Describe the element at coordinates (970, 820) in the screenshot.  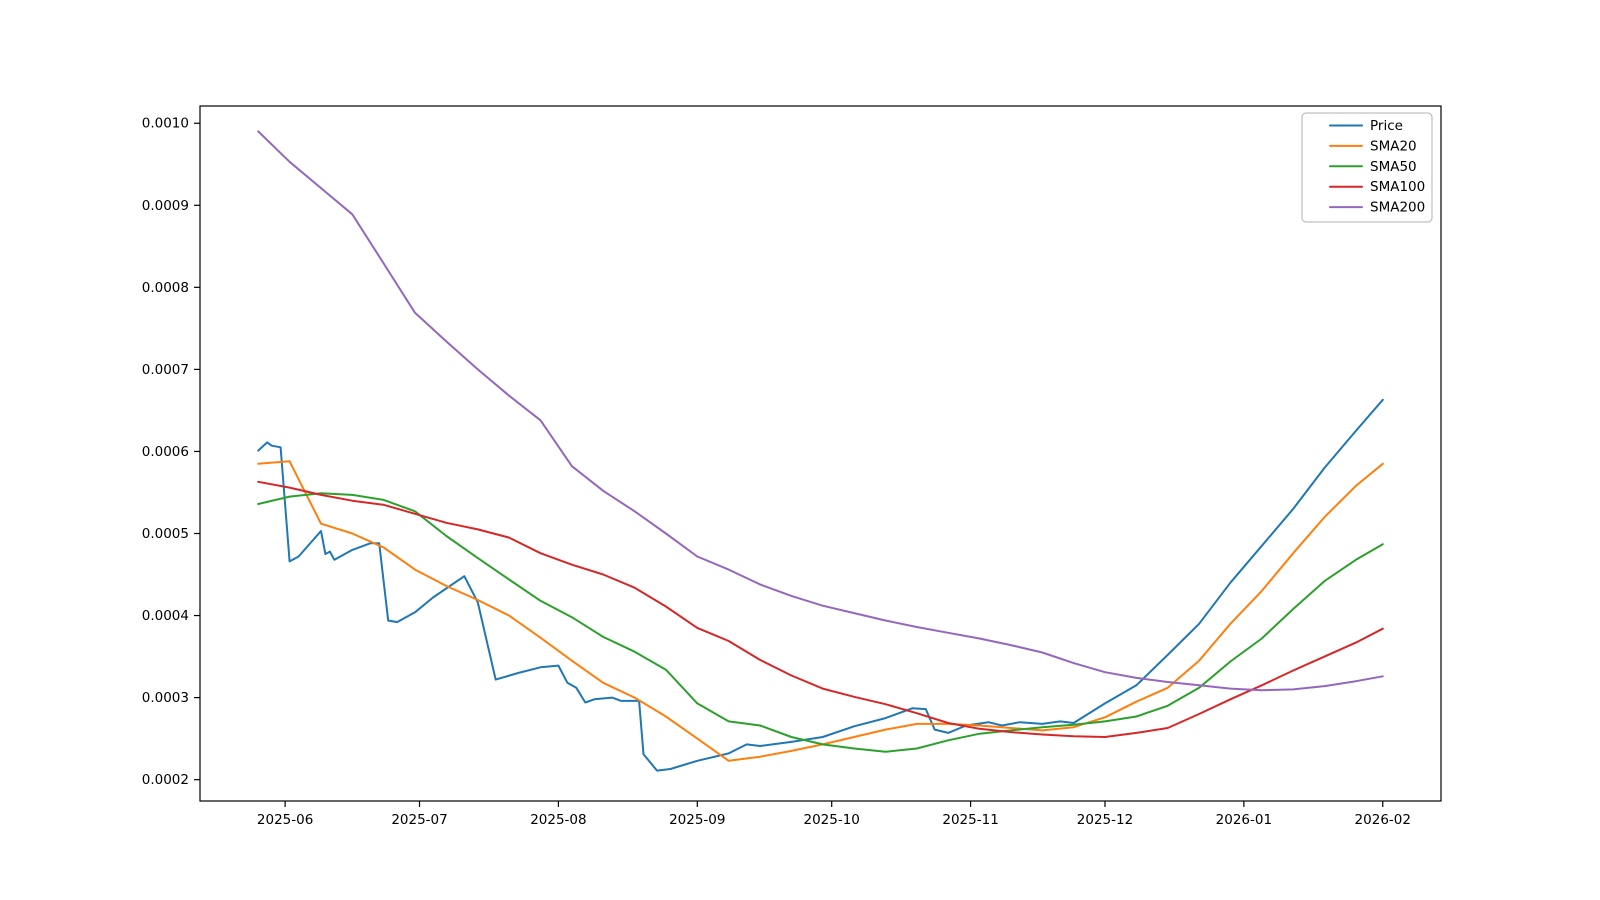
I see `x-axis-tick-label: 2025-11` at that location.